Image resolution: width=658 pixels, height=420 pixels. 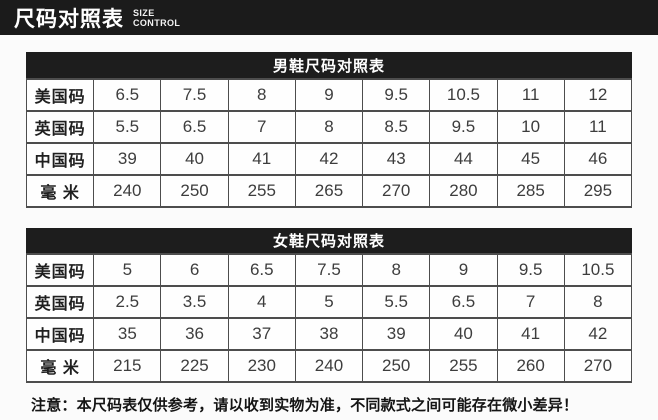 I want to click on header-subtitle: SIZE CONTROL, so click(x=157, y=18).